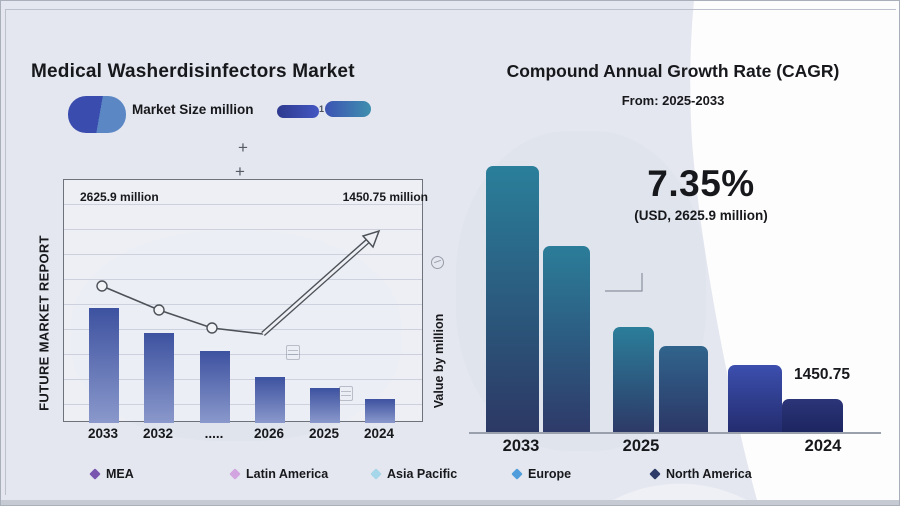  I want to click on legend-pill-teal, so click(348, 109).